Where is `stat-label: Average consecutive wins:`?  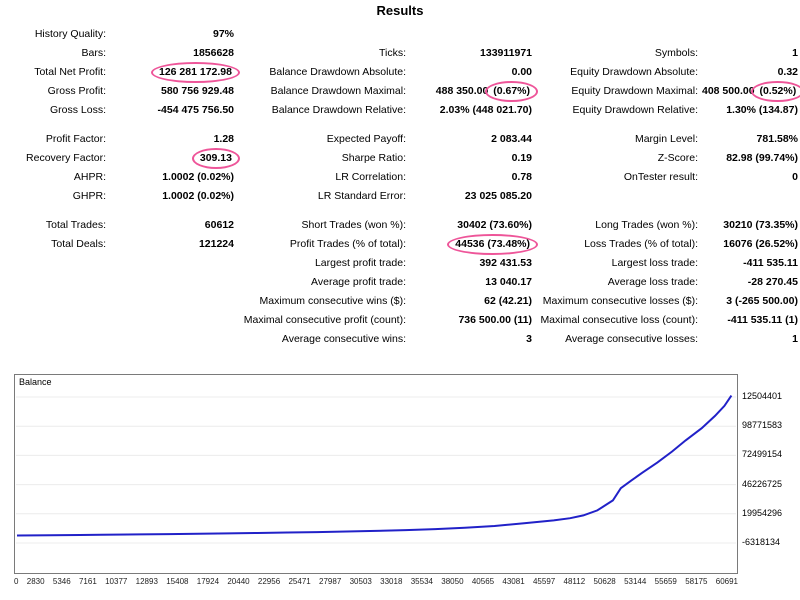 stat-label: Average consecutive wins: is located at coordinates (343, 339).